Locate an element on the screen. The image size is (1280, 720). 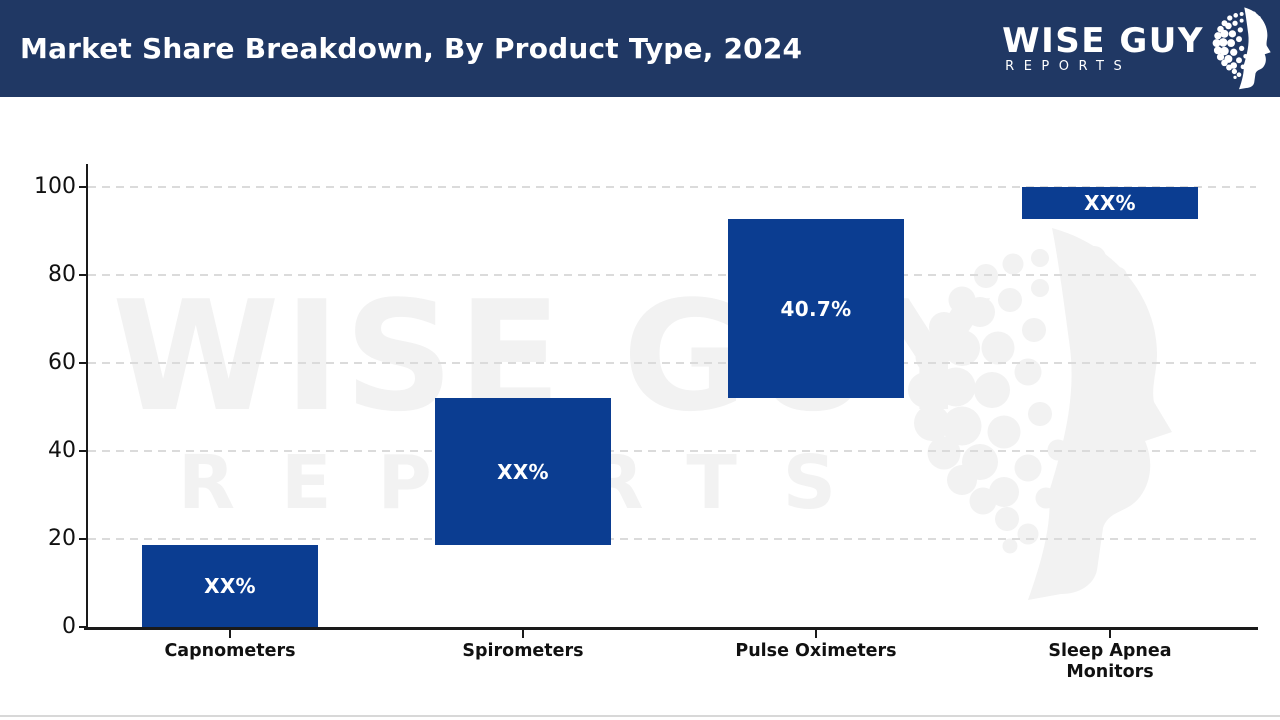
brand-logo: WISE GUY REPORTS is located at coordinates (1137, 49).